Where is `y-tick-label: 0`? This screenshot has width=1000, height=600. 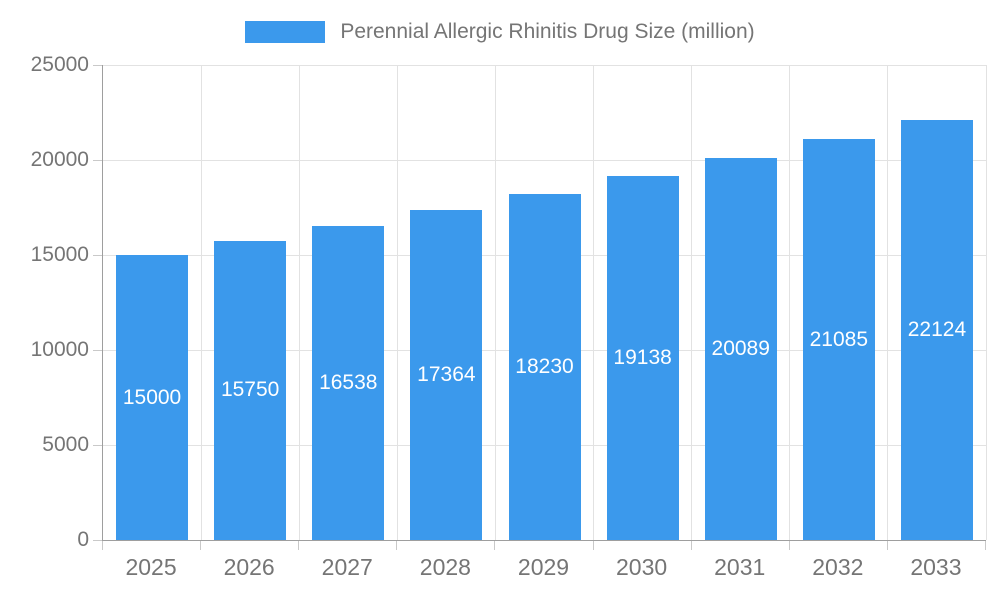
y-tick-label: 0 is located at coordinates (83, 539).